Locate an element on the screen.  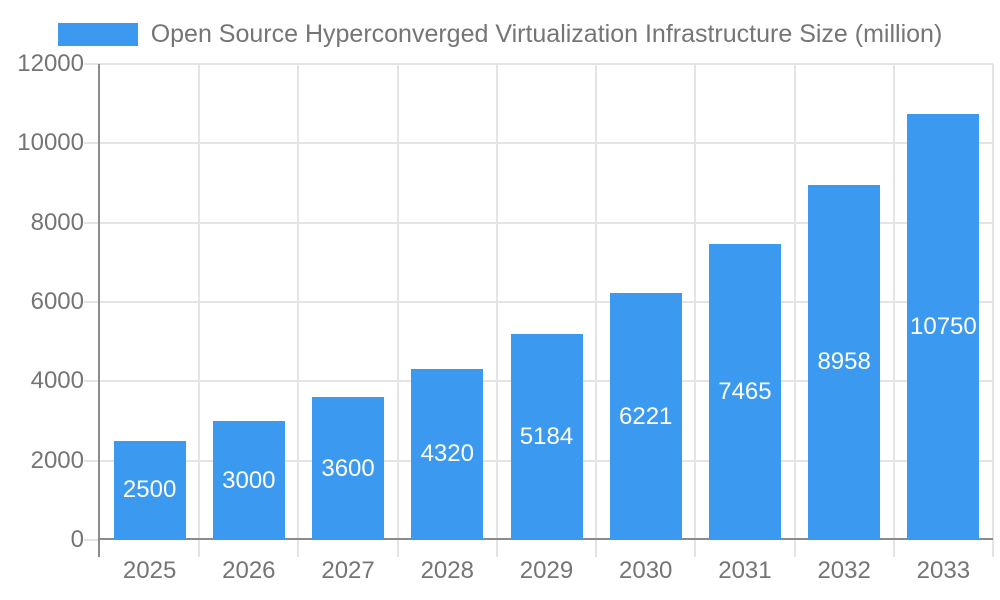
bar-value-label: 6221 is located at coordinates (646, 416).